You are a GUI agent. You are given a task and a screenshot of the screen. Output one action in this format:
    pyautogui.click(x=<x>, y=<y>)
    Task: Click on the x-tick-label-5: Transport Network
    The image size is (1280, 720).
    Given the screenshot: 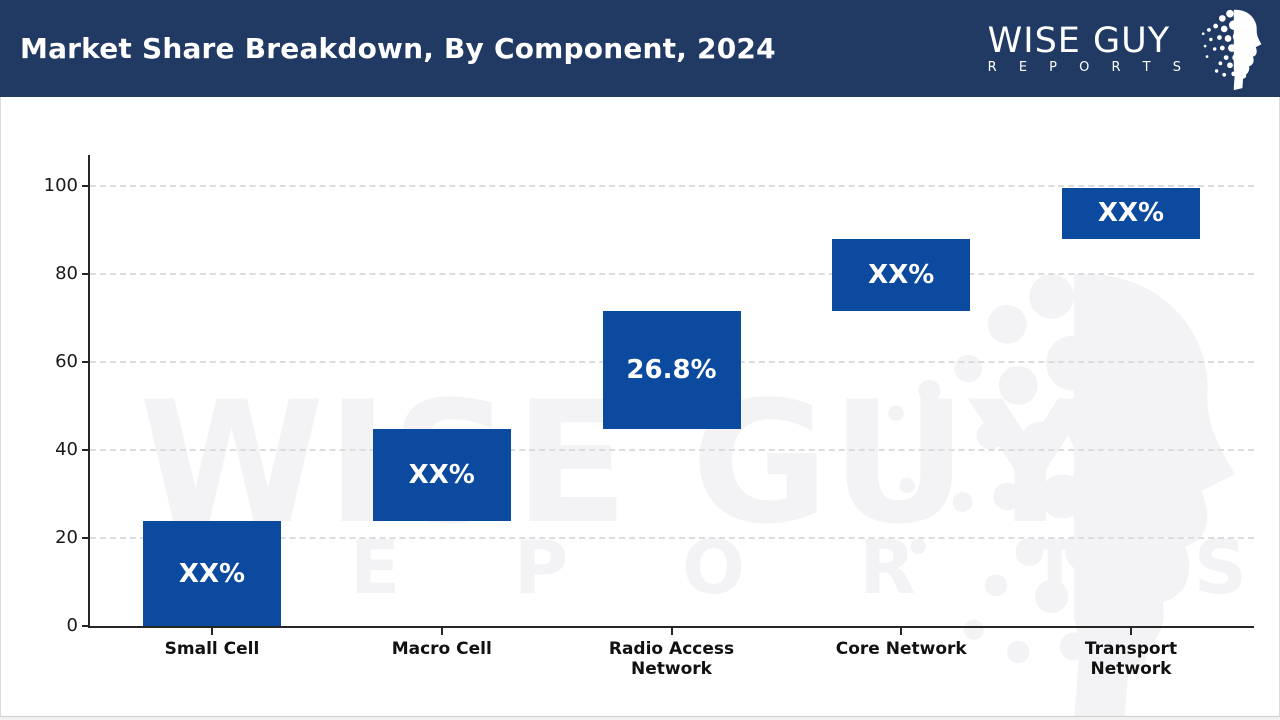 What is the action you would take?
    pyautogui.click(x=1131, y=659)
    